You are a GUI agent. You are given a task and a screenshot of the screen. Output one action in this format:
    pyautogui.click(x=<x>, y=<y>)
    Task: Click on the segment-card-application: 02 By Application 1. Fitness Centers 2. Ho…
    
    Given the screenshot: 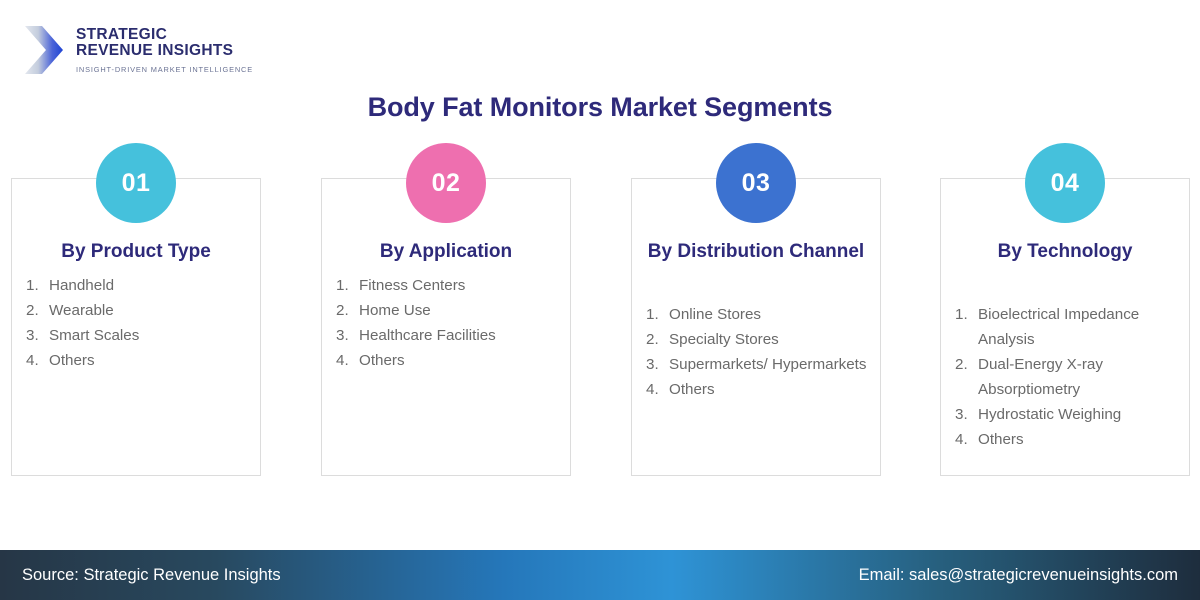 What is the action you would take?
    pyautogui.click(x=446, y=309)
    